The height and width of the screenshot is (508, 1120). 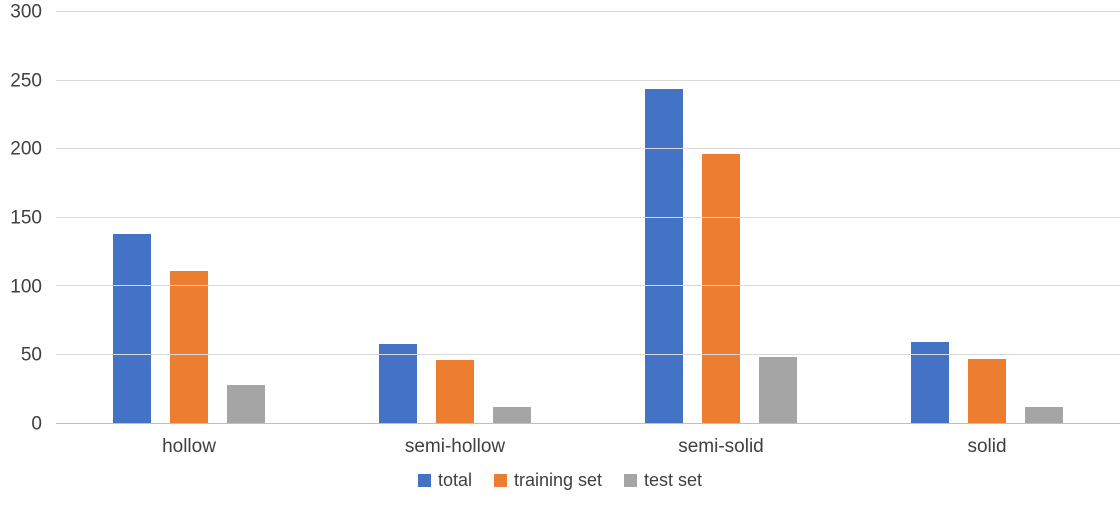 What do you see at coordinates (26, 149) in the screenshot?
I see `y-tick-label: 200` at bounding box center [26, 149].